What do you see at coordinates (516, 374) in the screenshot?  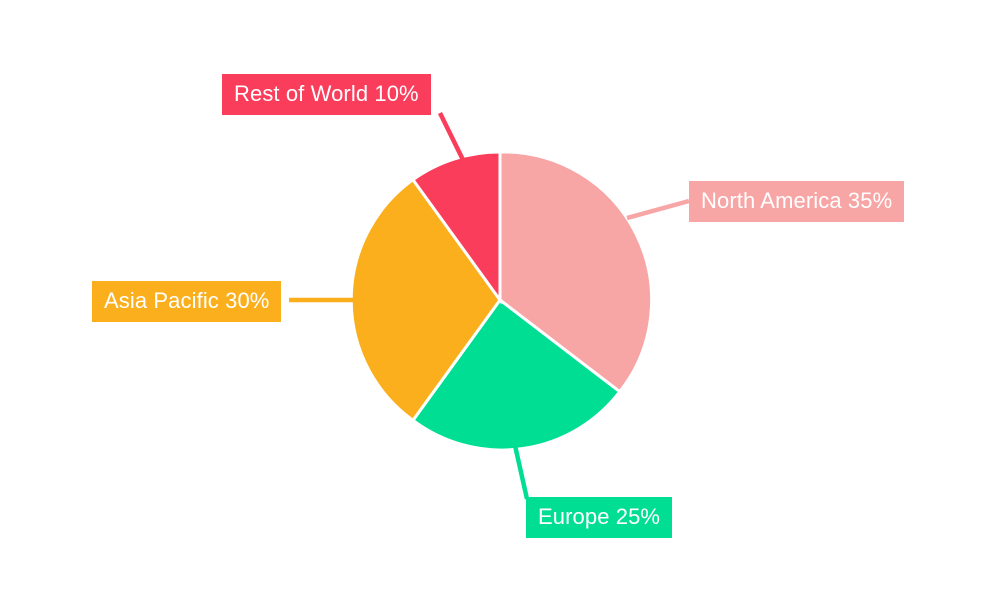 I see `pie-wedge-europe` at bounding box center [516, 374].